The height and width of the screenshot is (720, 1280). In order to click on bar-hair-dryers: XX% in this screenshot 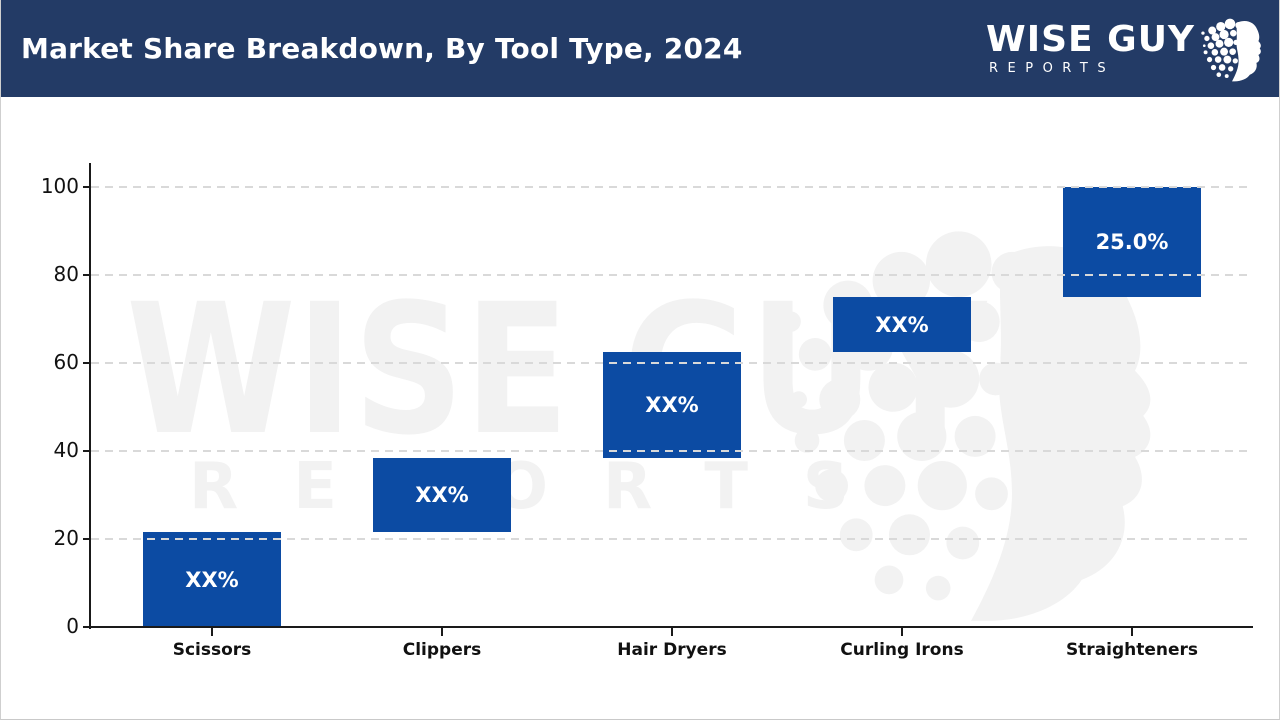, I will do `click(672, 405)`.